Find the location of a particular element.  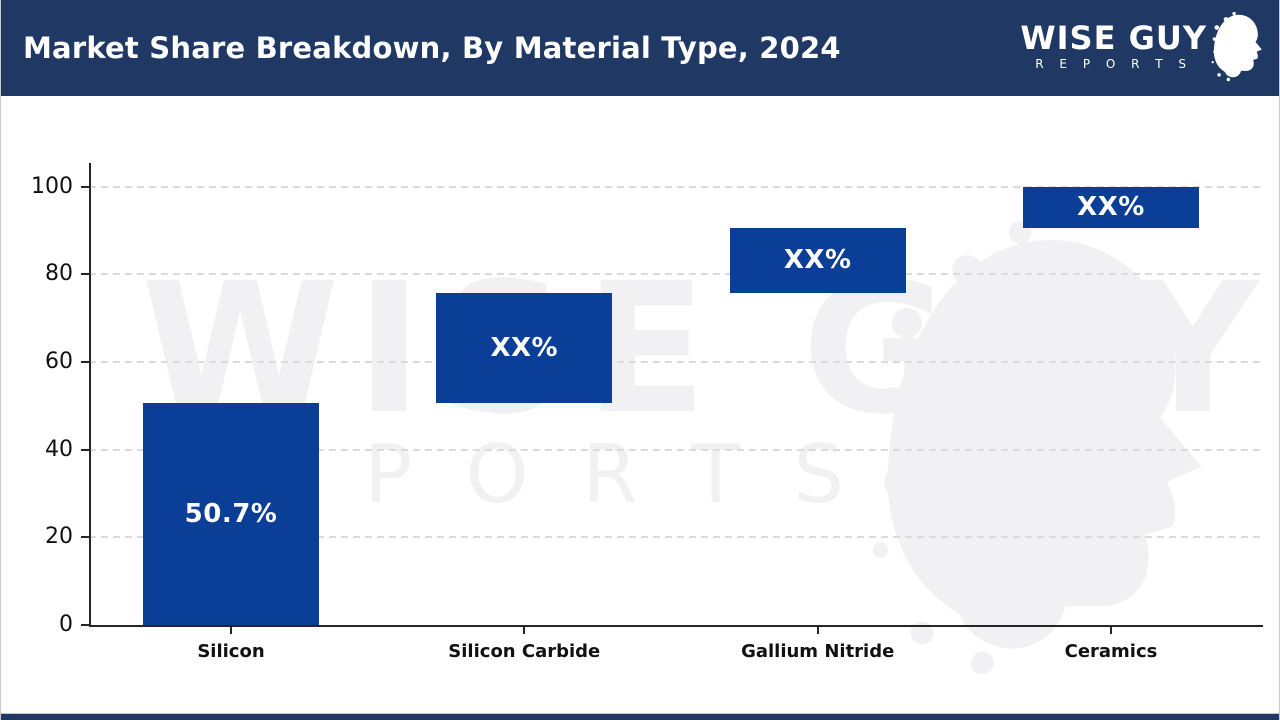

brand-logo: WISE GUY R E P O R T S is located at coordinates (1141, 46).